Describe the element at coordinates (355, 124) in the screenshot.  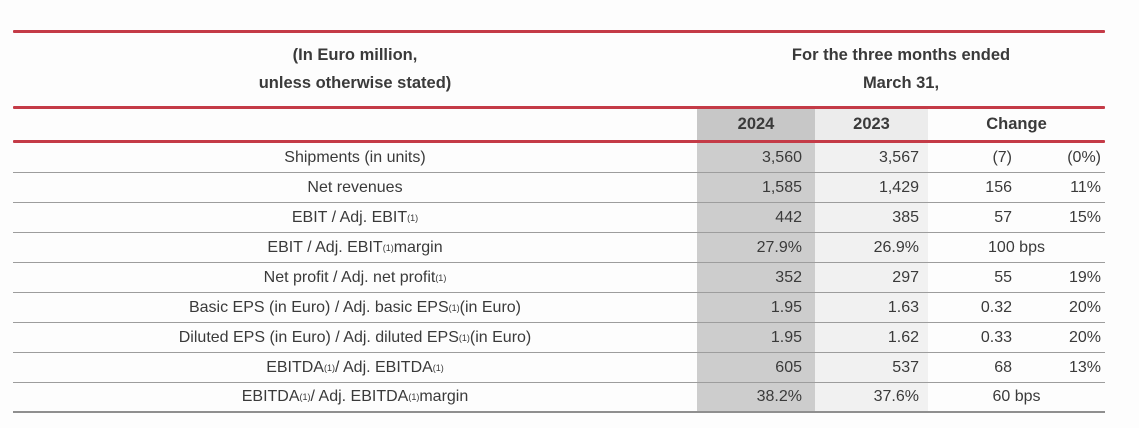
I see `column-header-spacer` at that location.